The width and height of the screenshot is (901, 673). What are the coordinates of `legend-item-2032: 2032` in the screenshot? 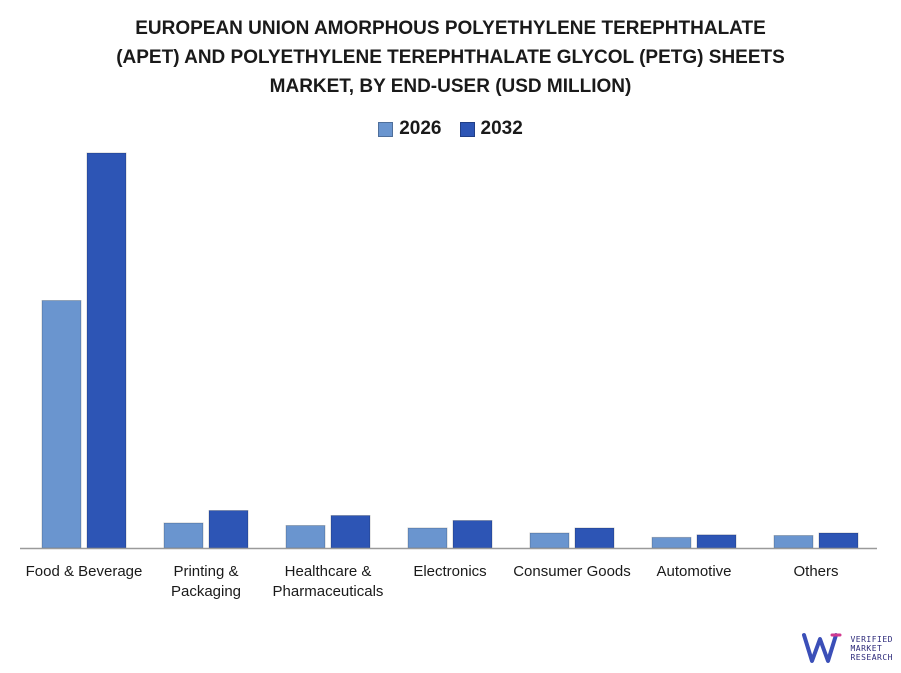 It's located at (491, 129).